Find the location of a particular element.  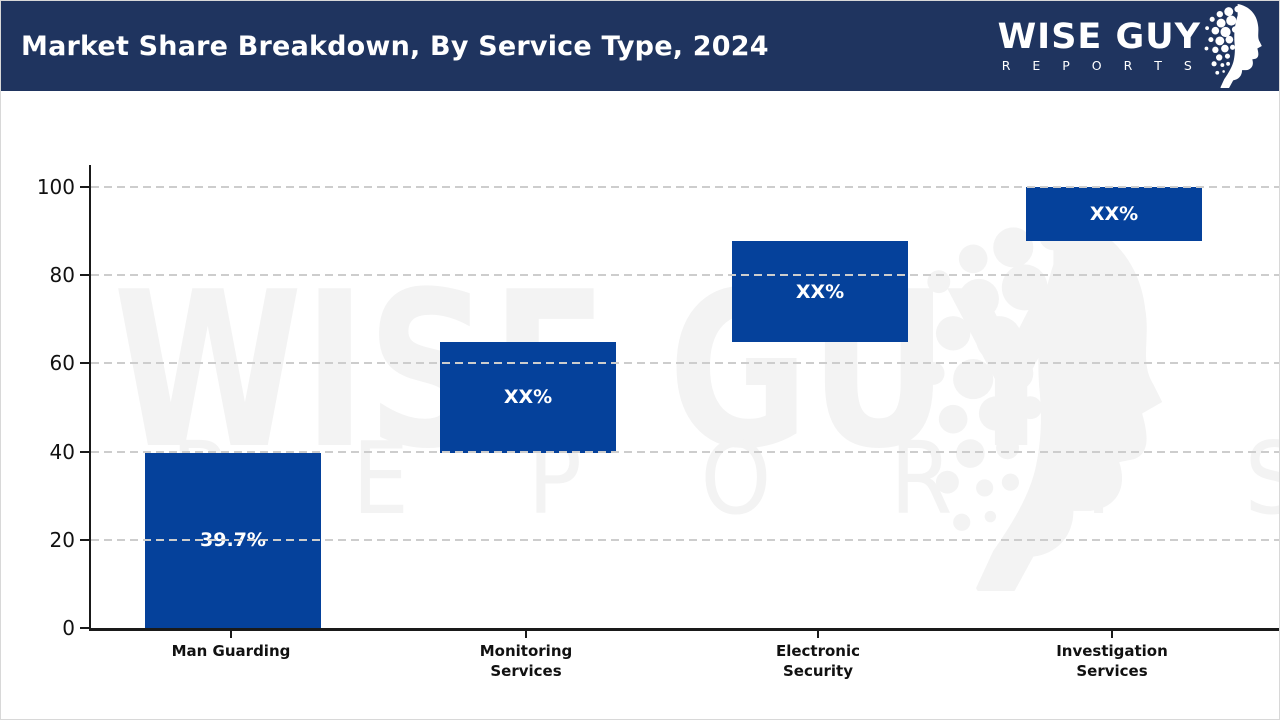

bar-2: XX% is located at coordinates (528, 397).